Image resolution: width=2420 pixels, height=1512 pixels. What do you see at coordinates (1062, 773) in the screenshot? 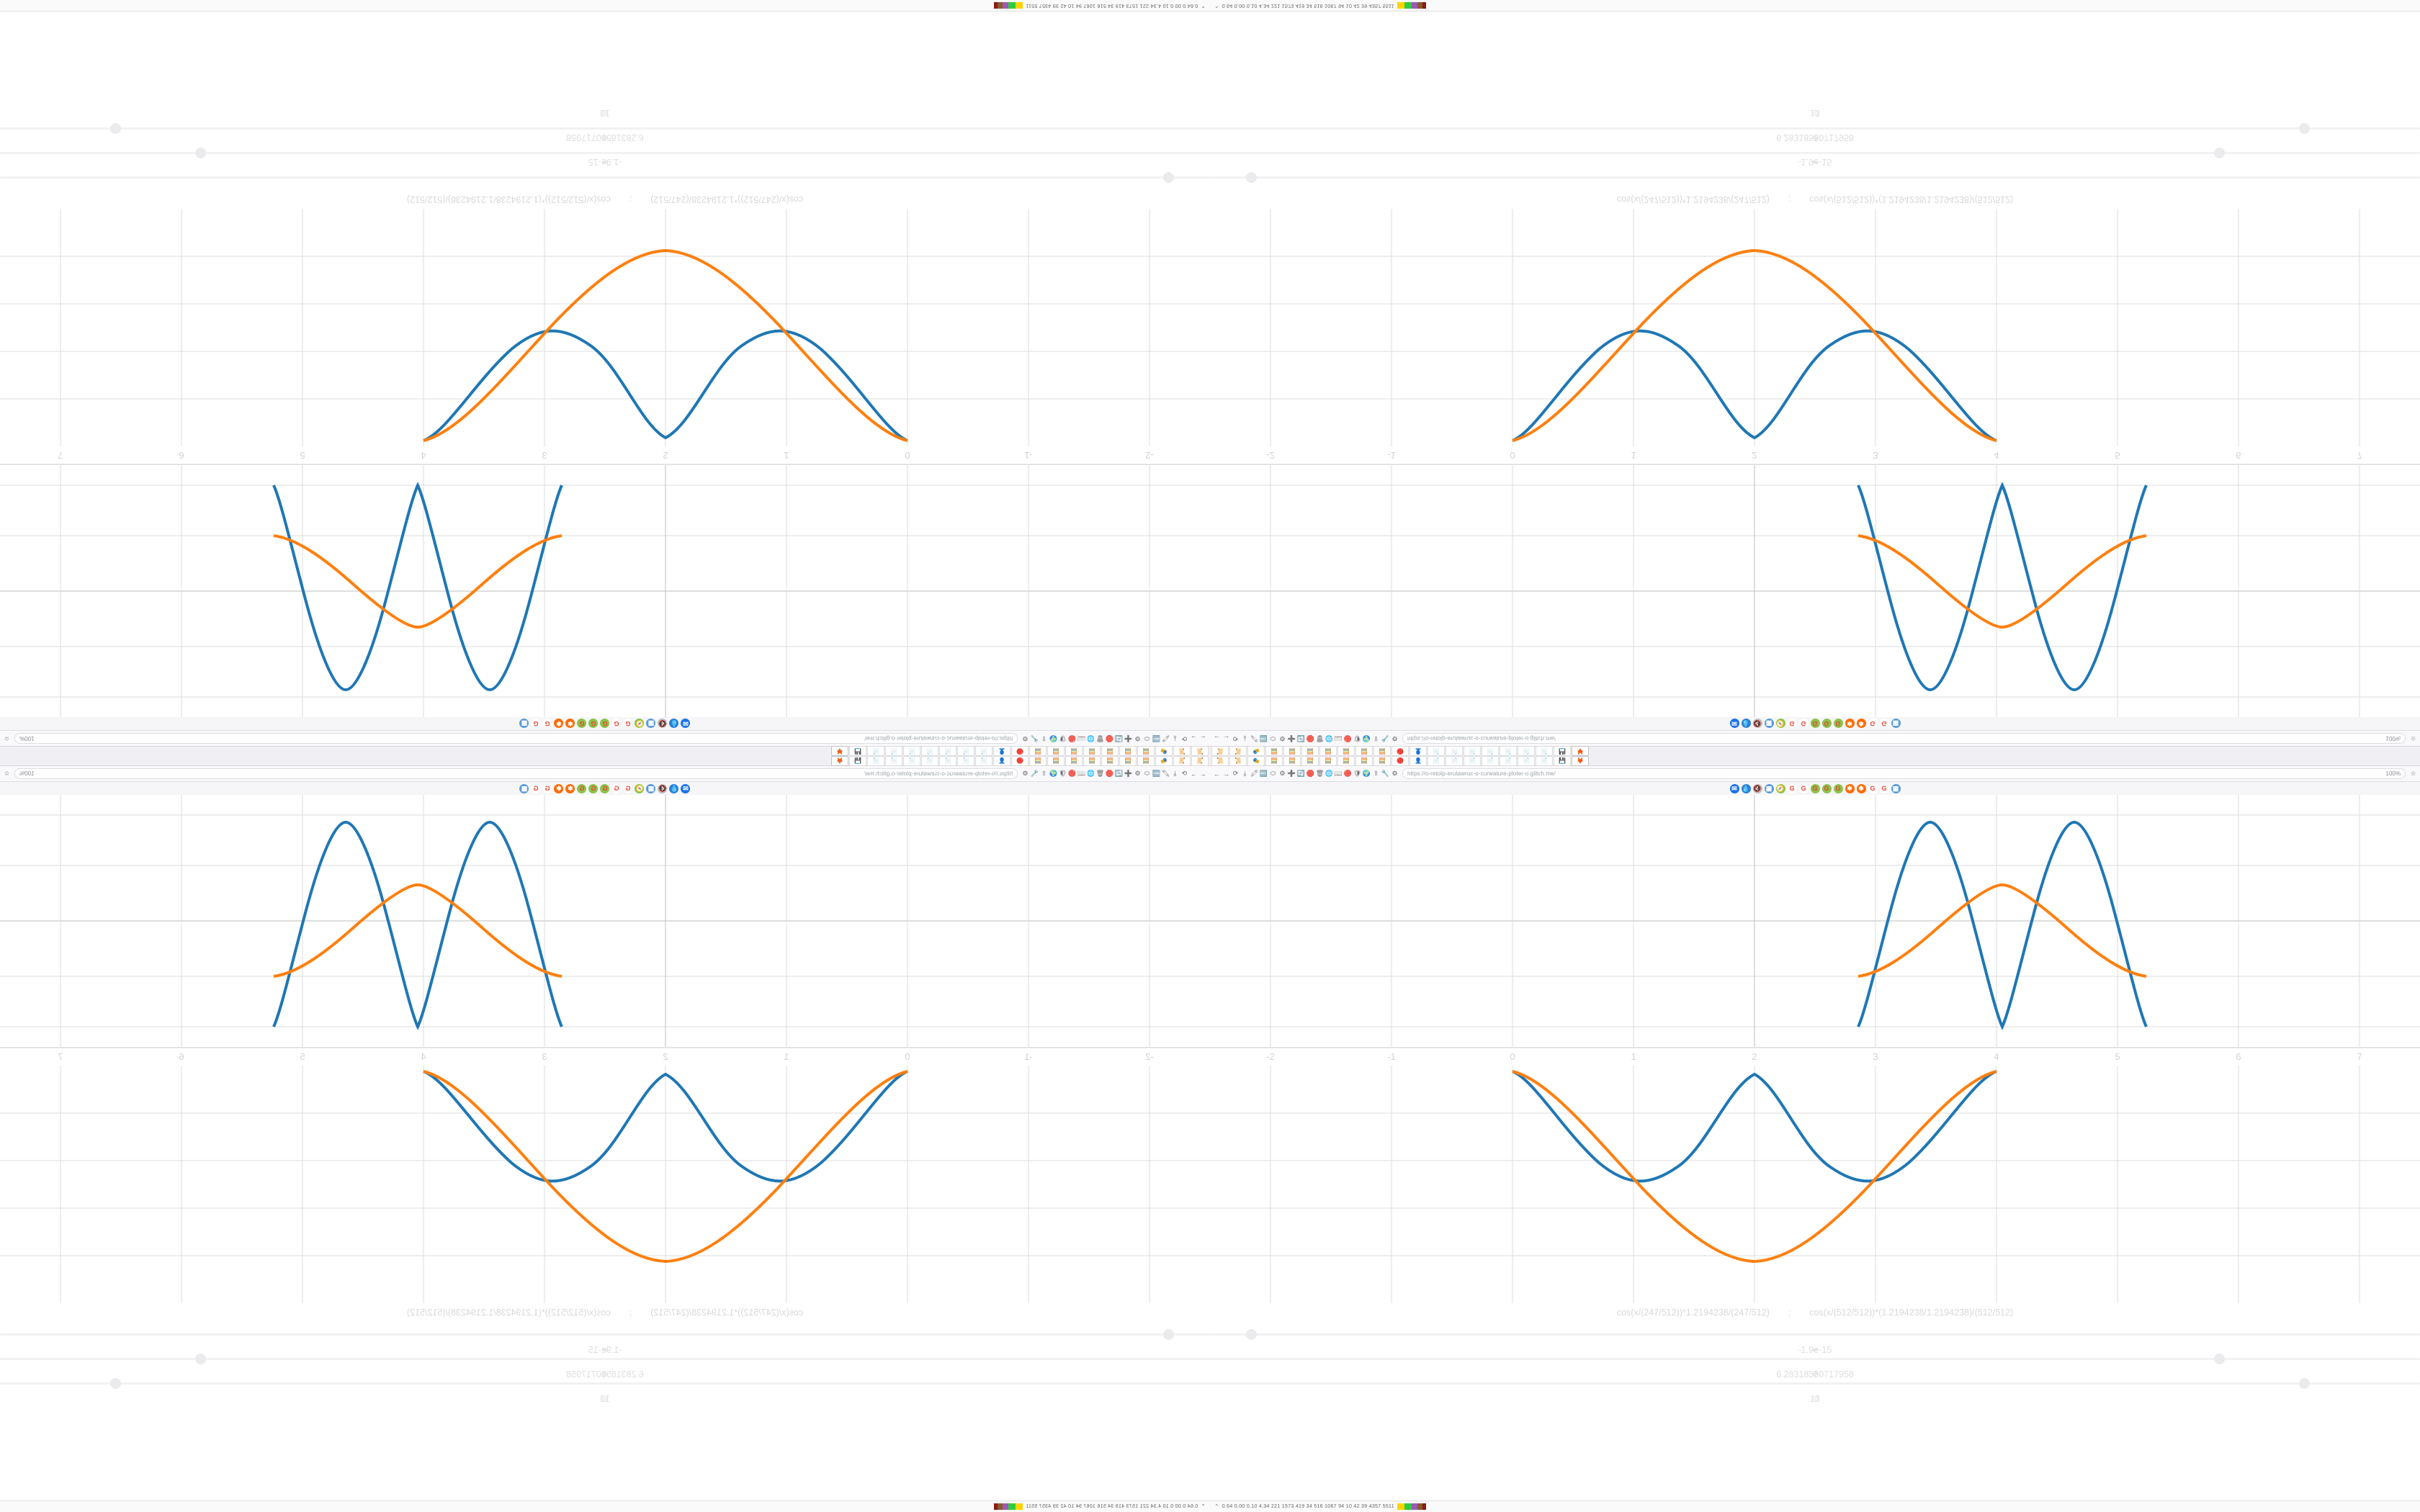
I see `privacy-shield-icon: 🛡` at bounding box center [1062, 773].